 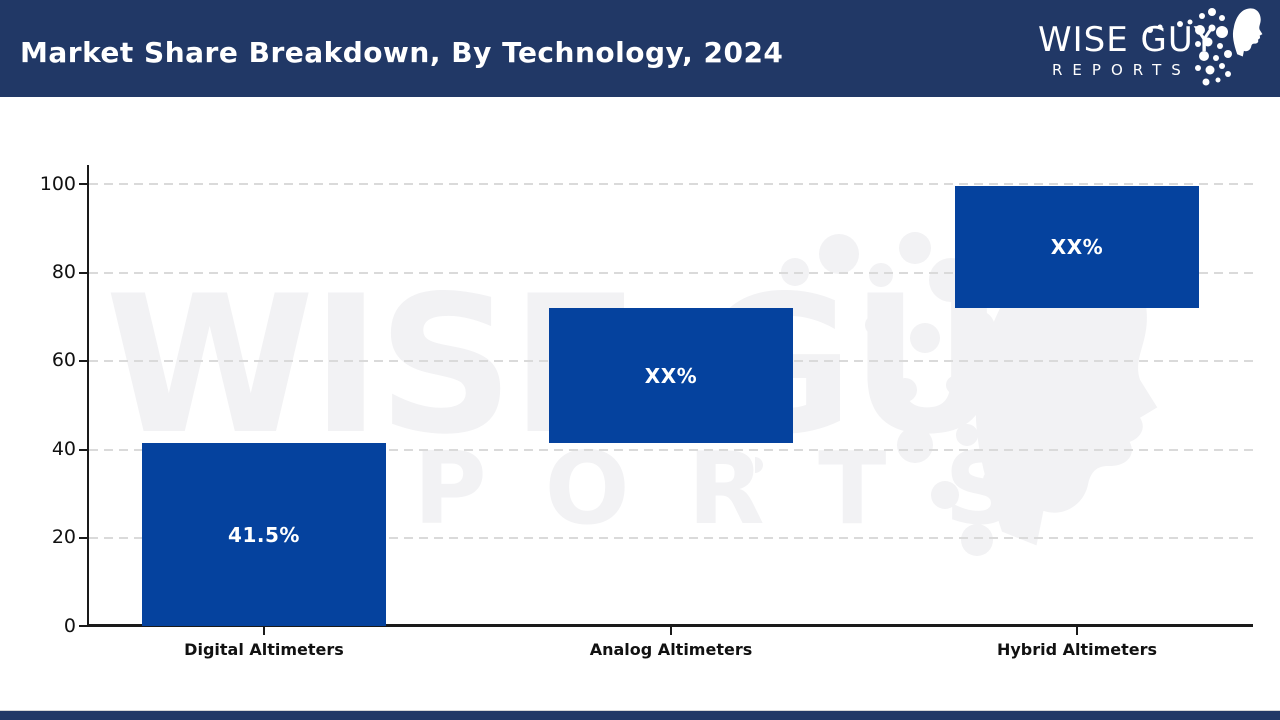 I want to click on y-tick-label-20: 20, so click(x=63, y=537).